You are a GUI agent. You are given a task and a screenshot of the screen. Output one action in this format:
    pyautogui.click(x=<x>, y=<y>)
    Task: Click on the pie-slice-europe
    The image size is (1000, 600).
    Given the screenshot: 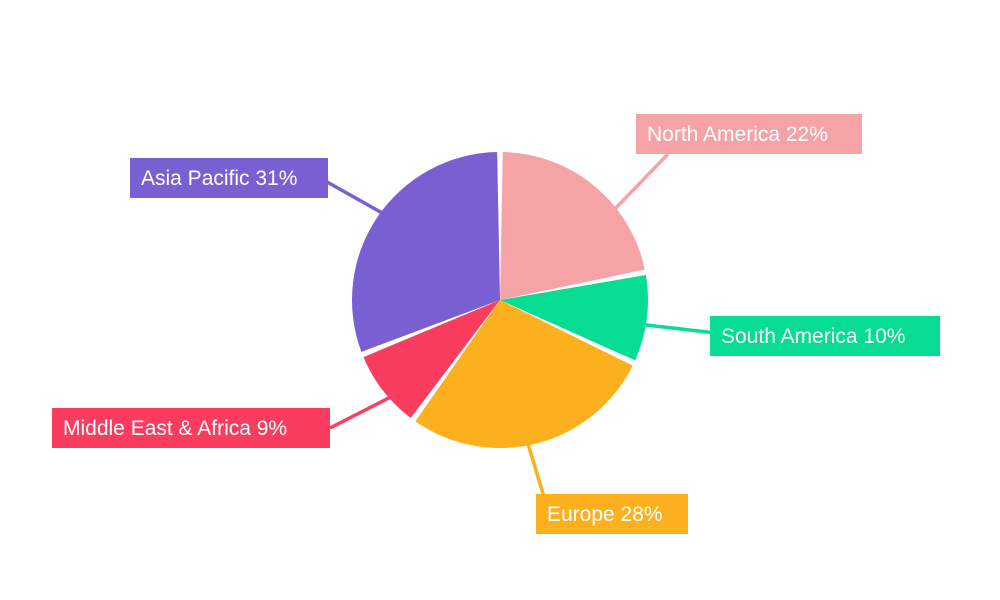 What is the action you would take?
    pyautogui.click(x=524, y=374)
    